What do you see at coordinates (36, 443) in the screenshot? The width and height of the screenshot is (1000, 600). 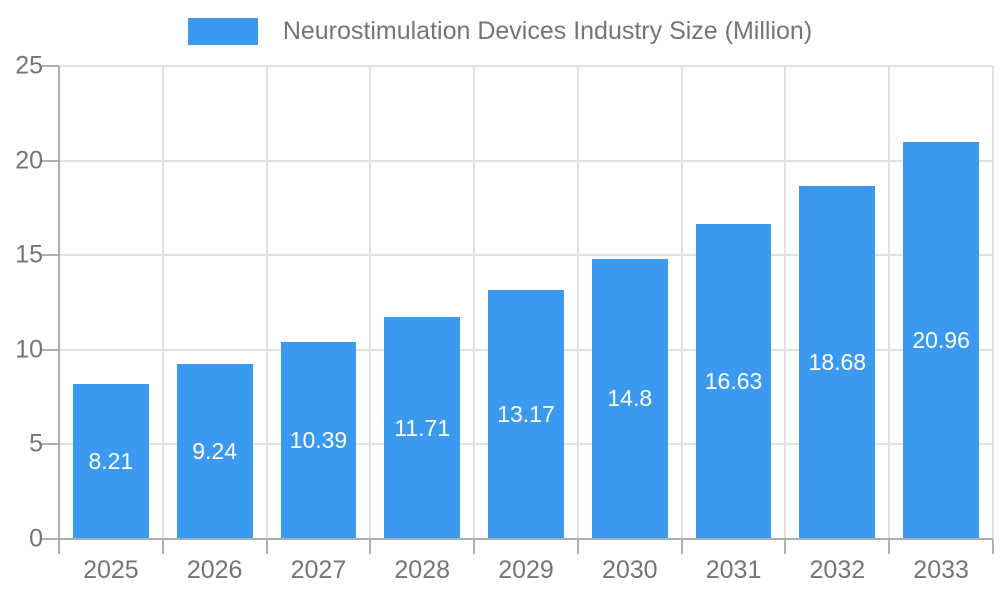 I see `y-tick-label-5: 5` at bounding box center [36, 443].